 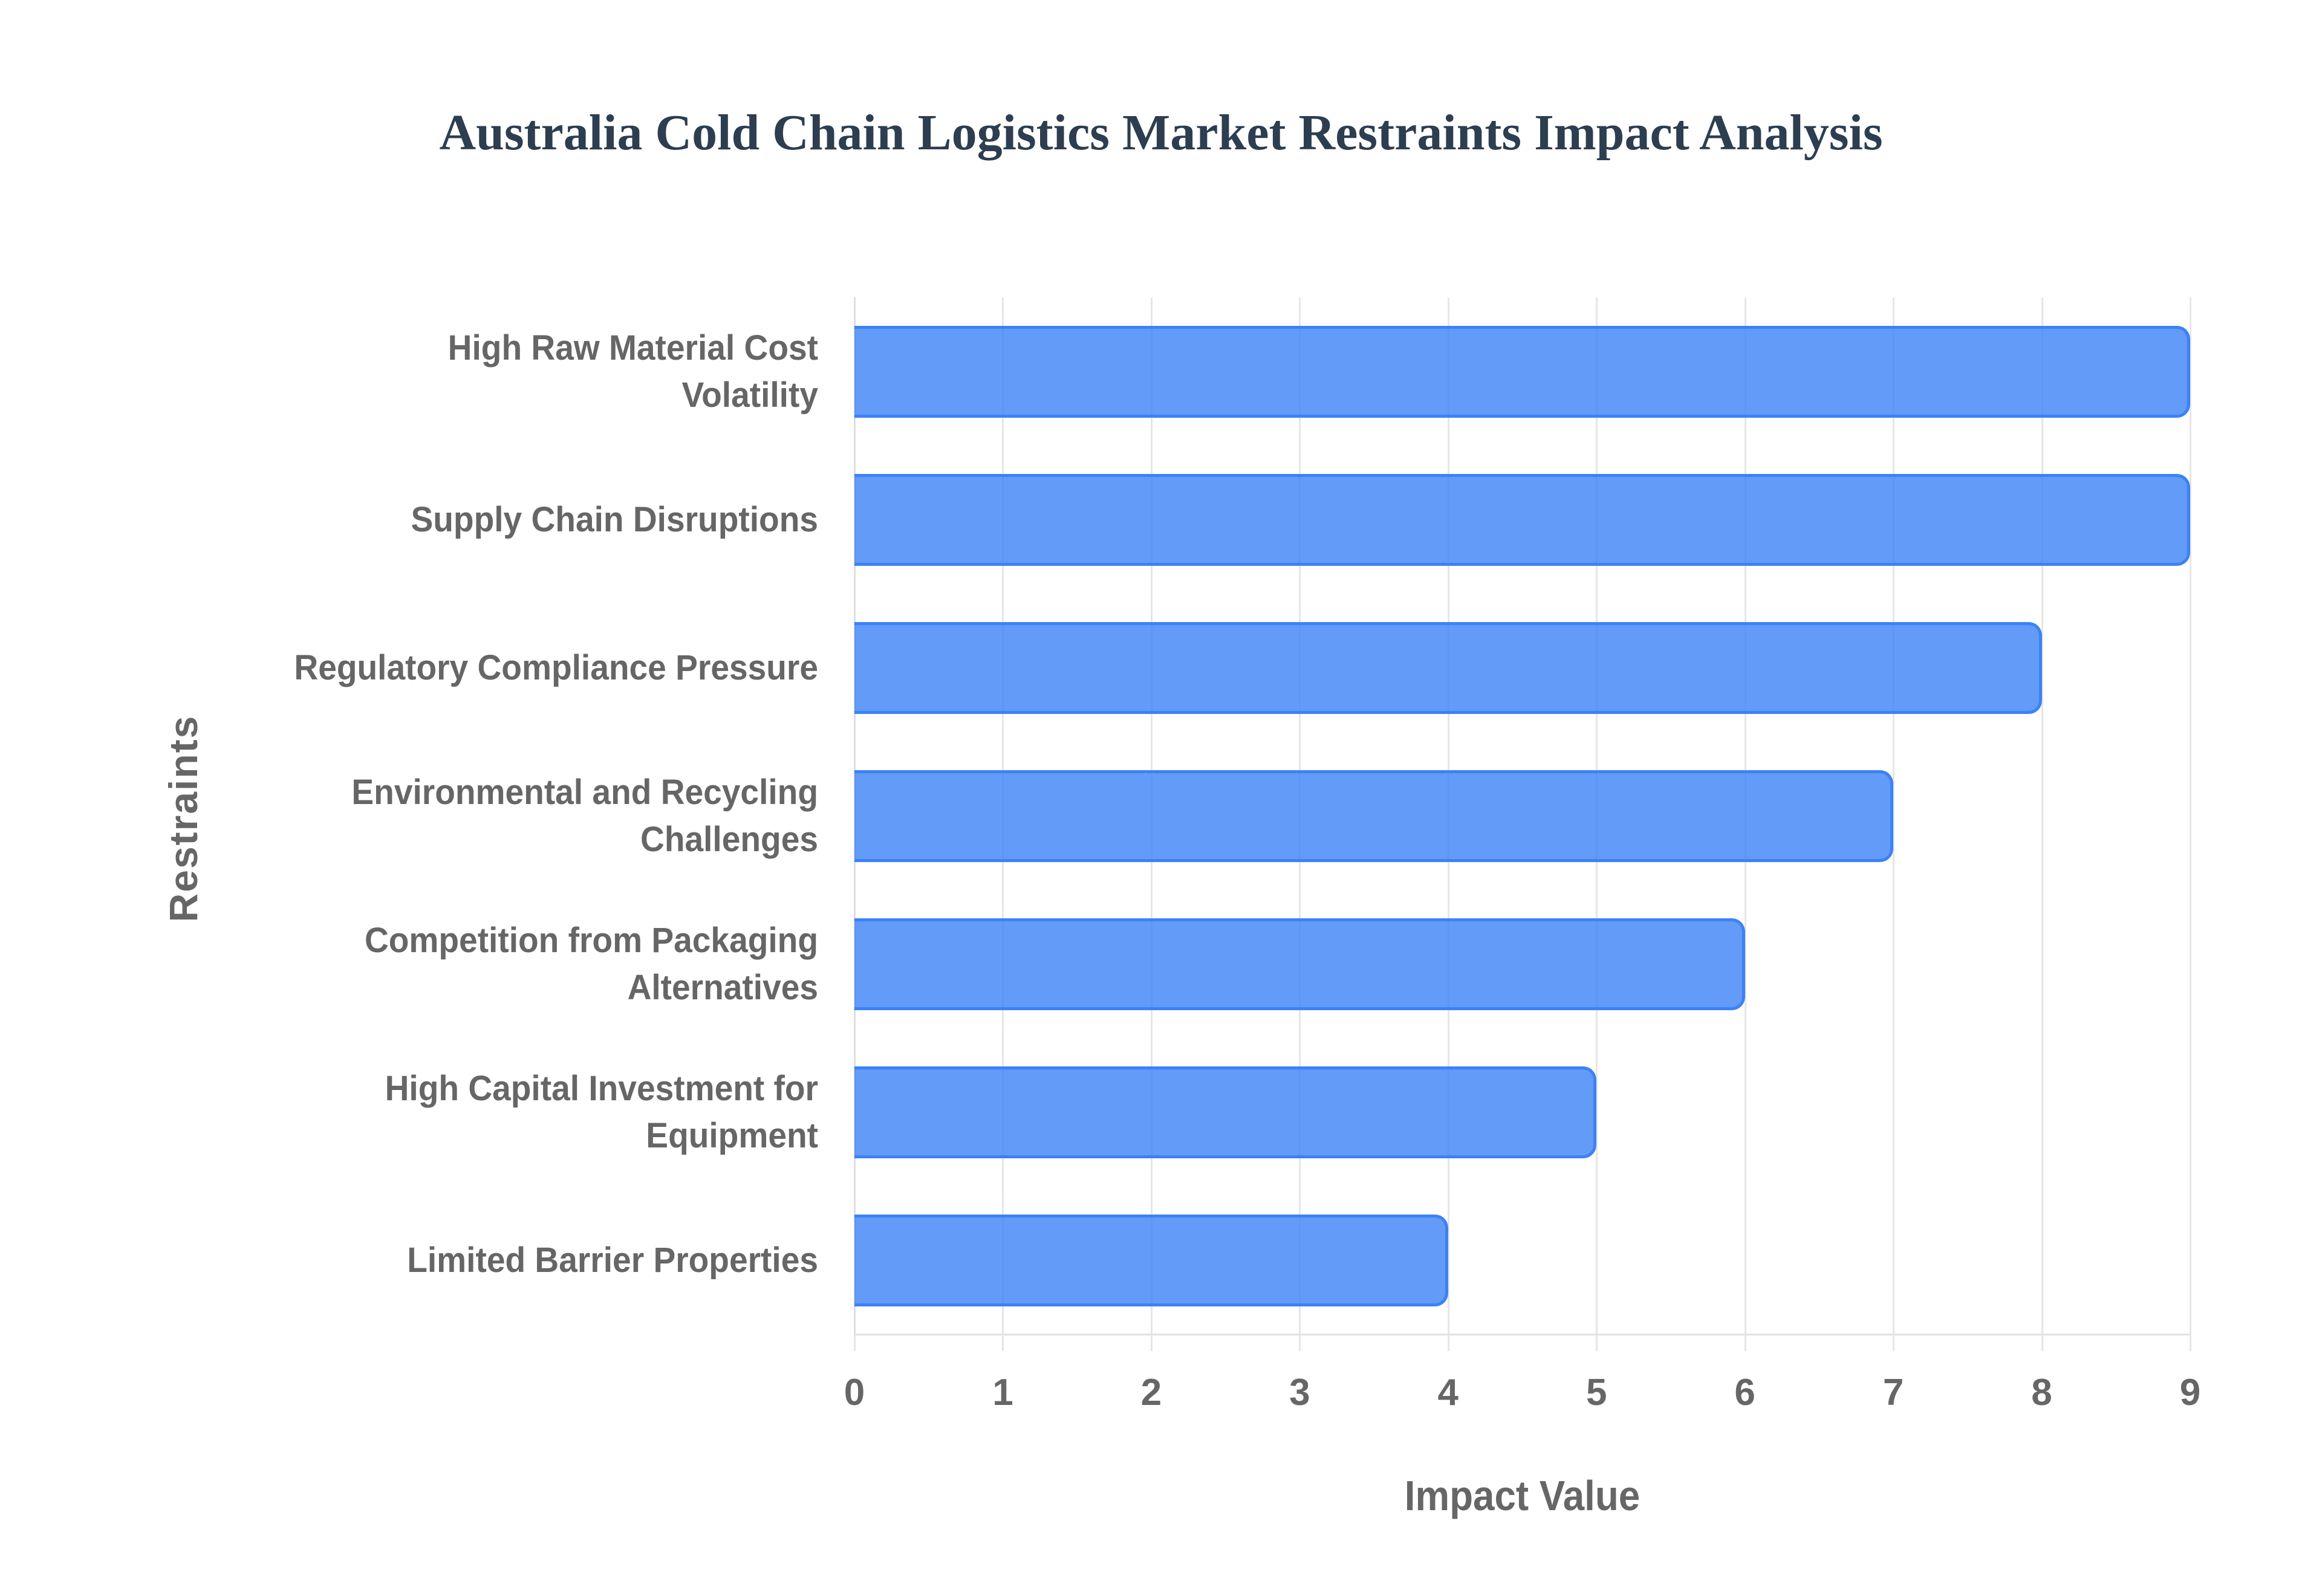 I want to click on x-axis-title: Impact Value, so click(x=1523, y=1495).